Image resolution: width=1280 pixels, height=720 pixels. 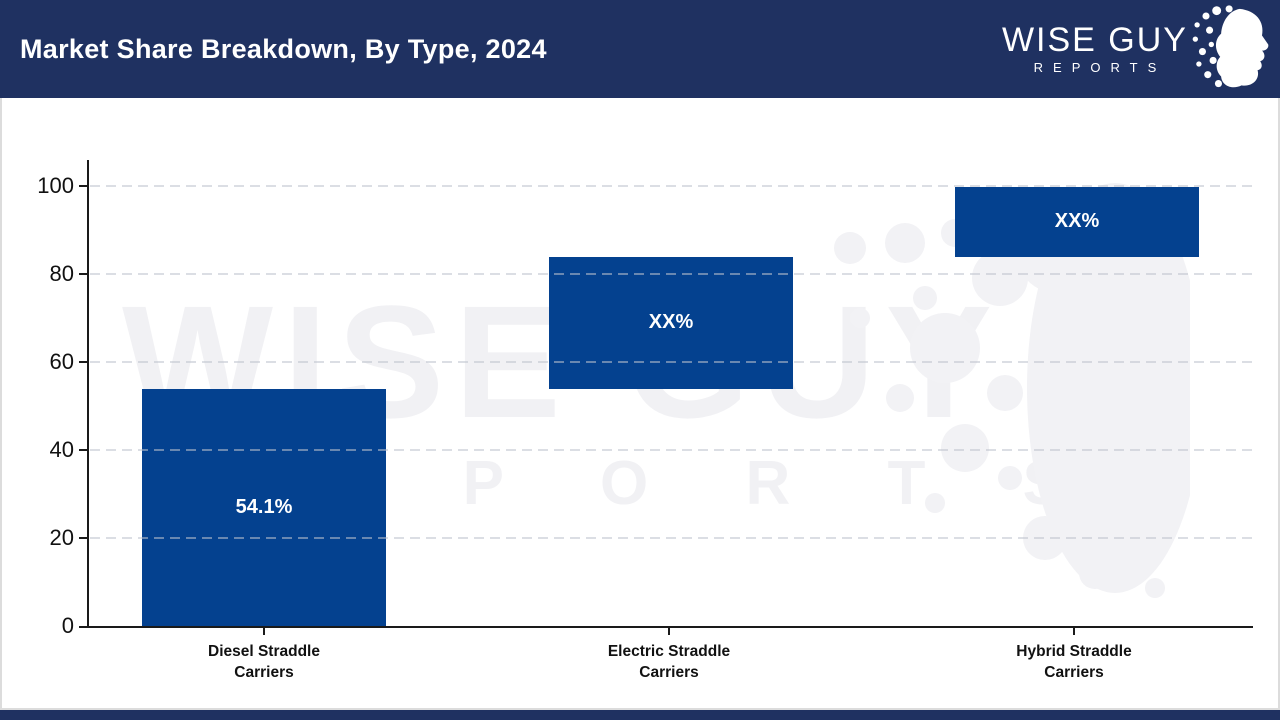 What do you see at coordinates (1230, 46) in the screenshot?
I see `logo-head-icon` at bounding box center [1230, 46].